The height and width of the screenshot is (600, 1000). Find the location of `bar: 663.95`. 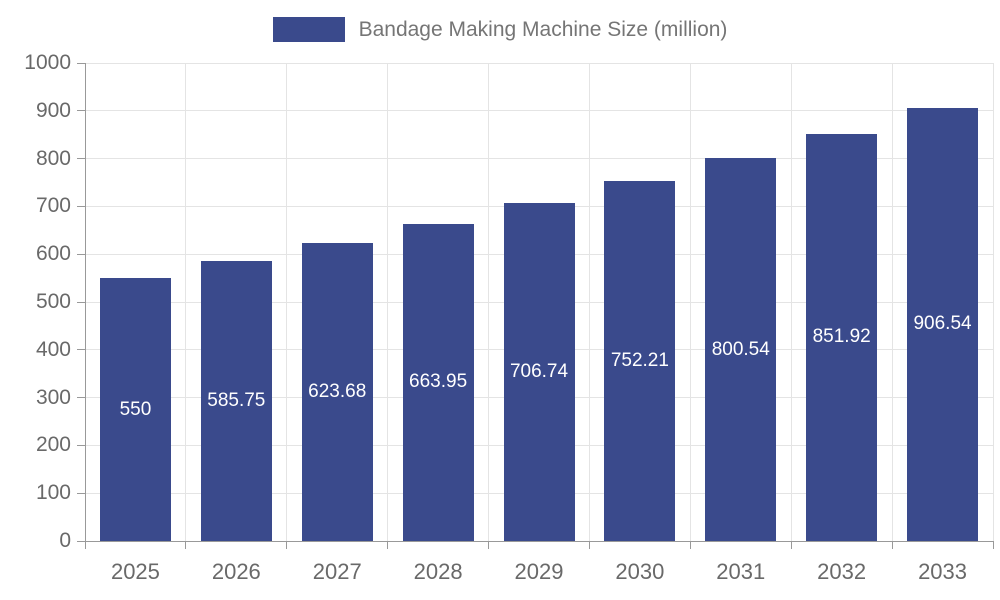

bar: 663.95 is located at coordinates (438, 382).